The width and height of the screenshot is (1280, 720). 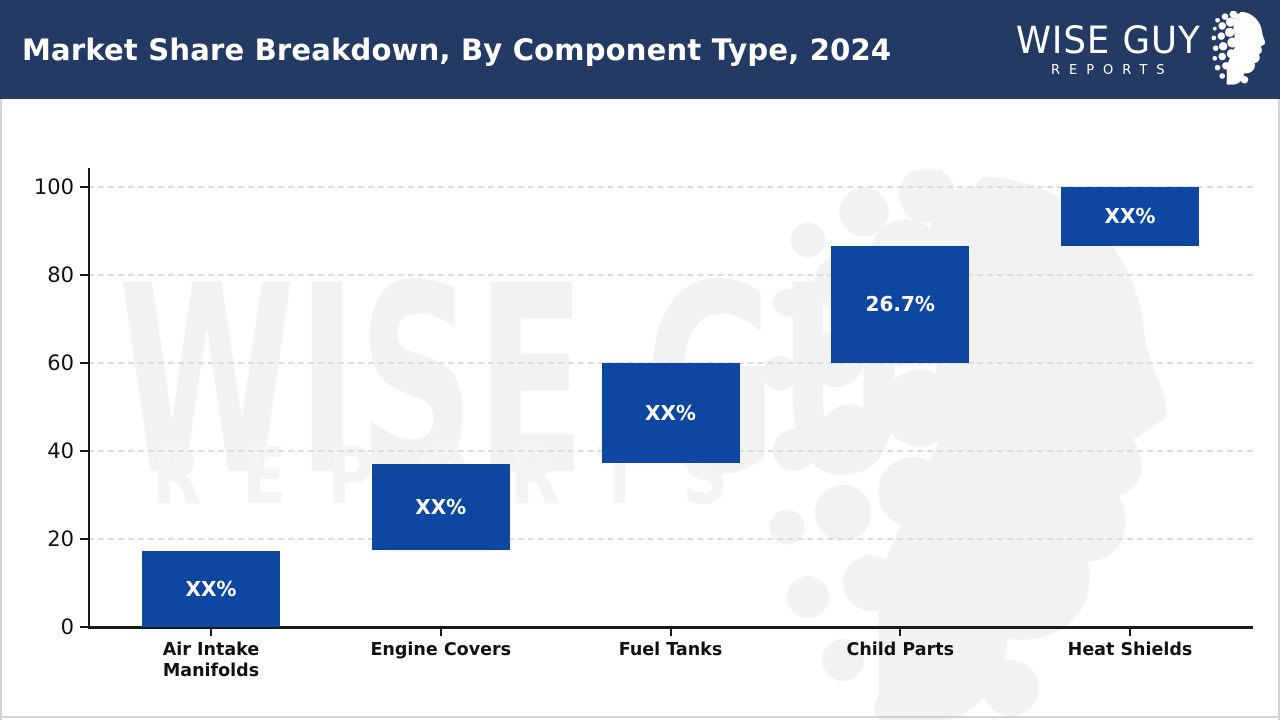 I want to click on bar-segment-4: XX%, so click(x=1130, y=216).